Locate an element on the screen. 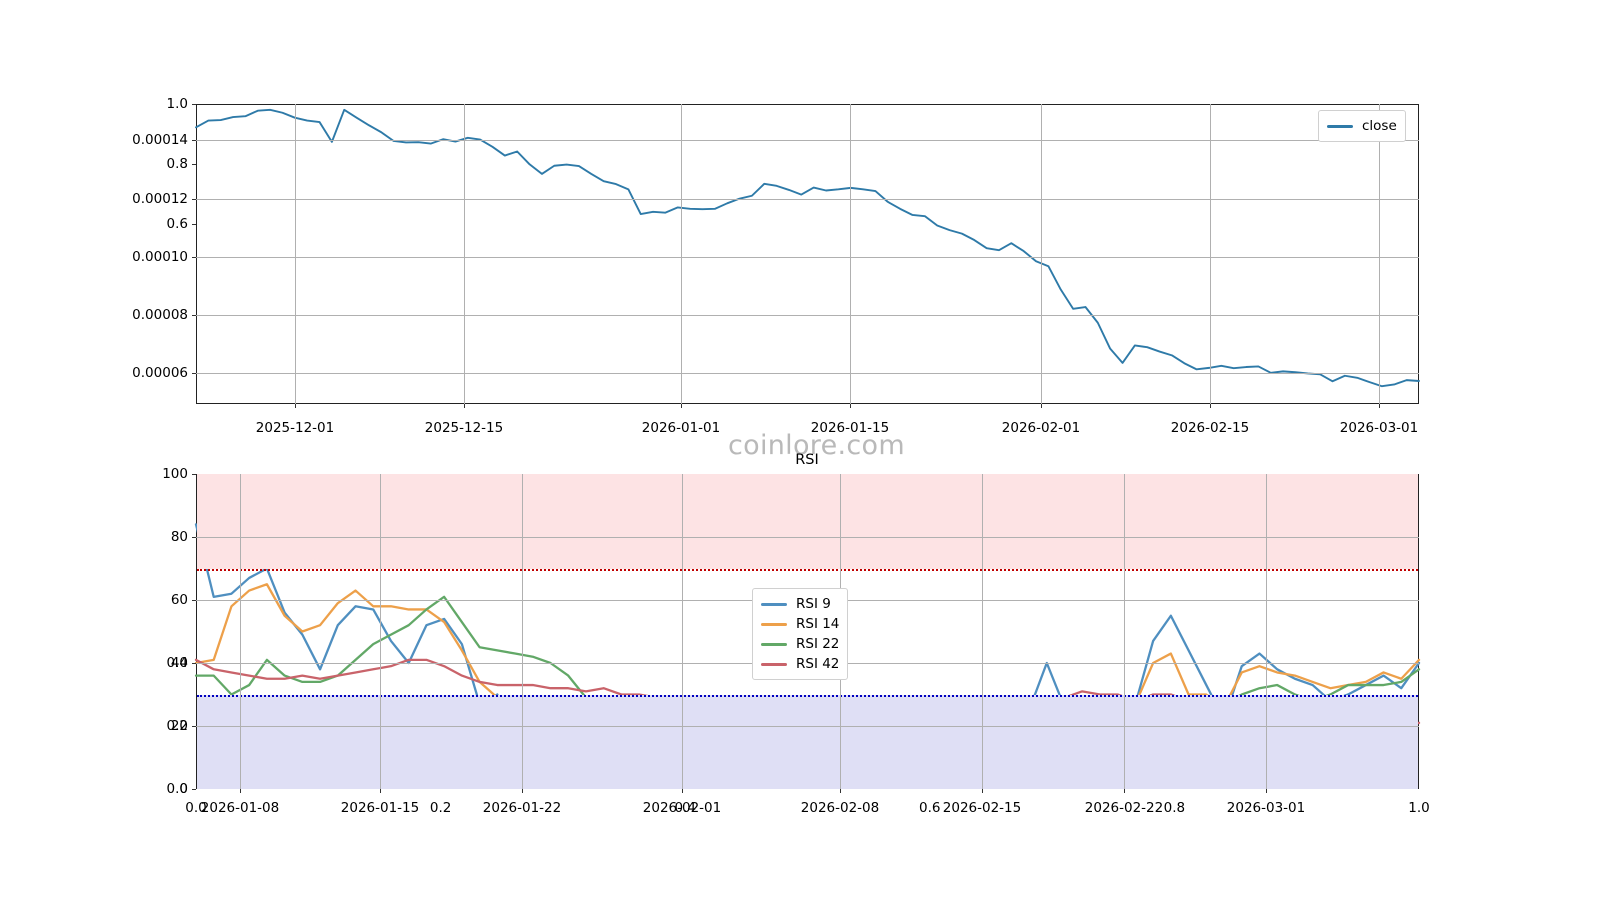 This screenshot has width=1600, height=900. rsi-y-tick-label: 40 is located at coordinates (179, 663).